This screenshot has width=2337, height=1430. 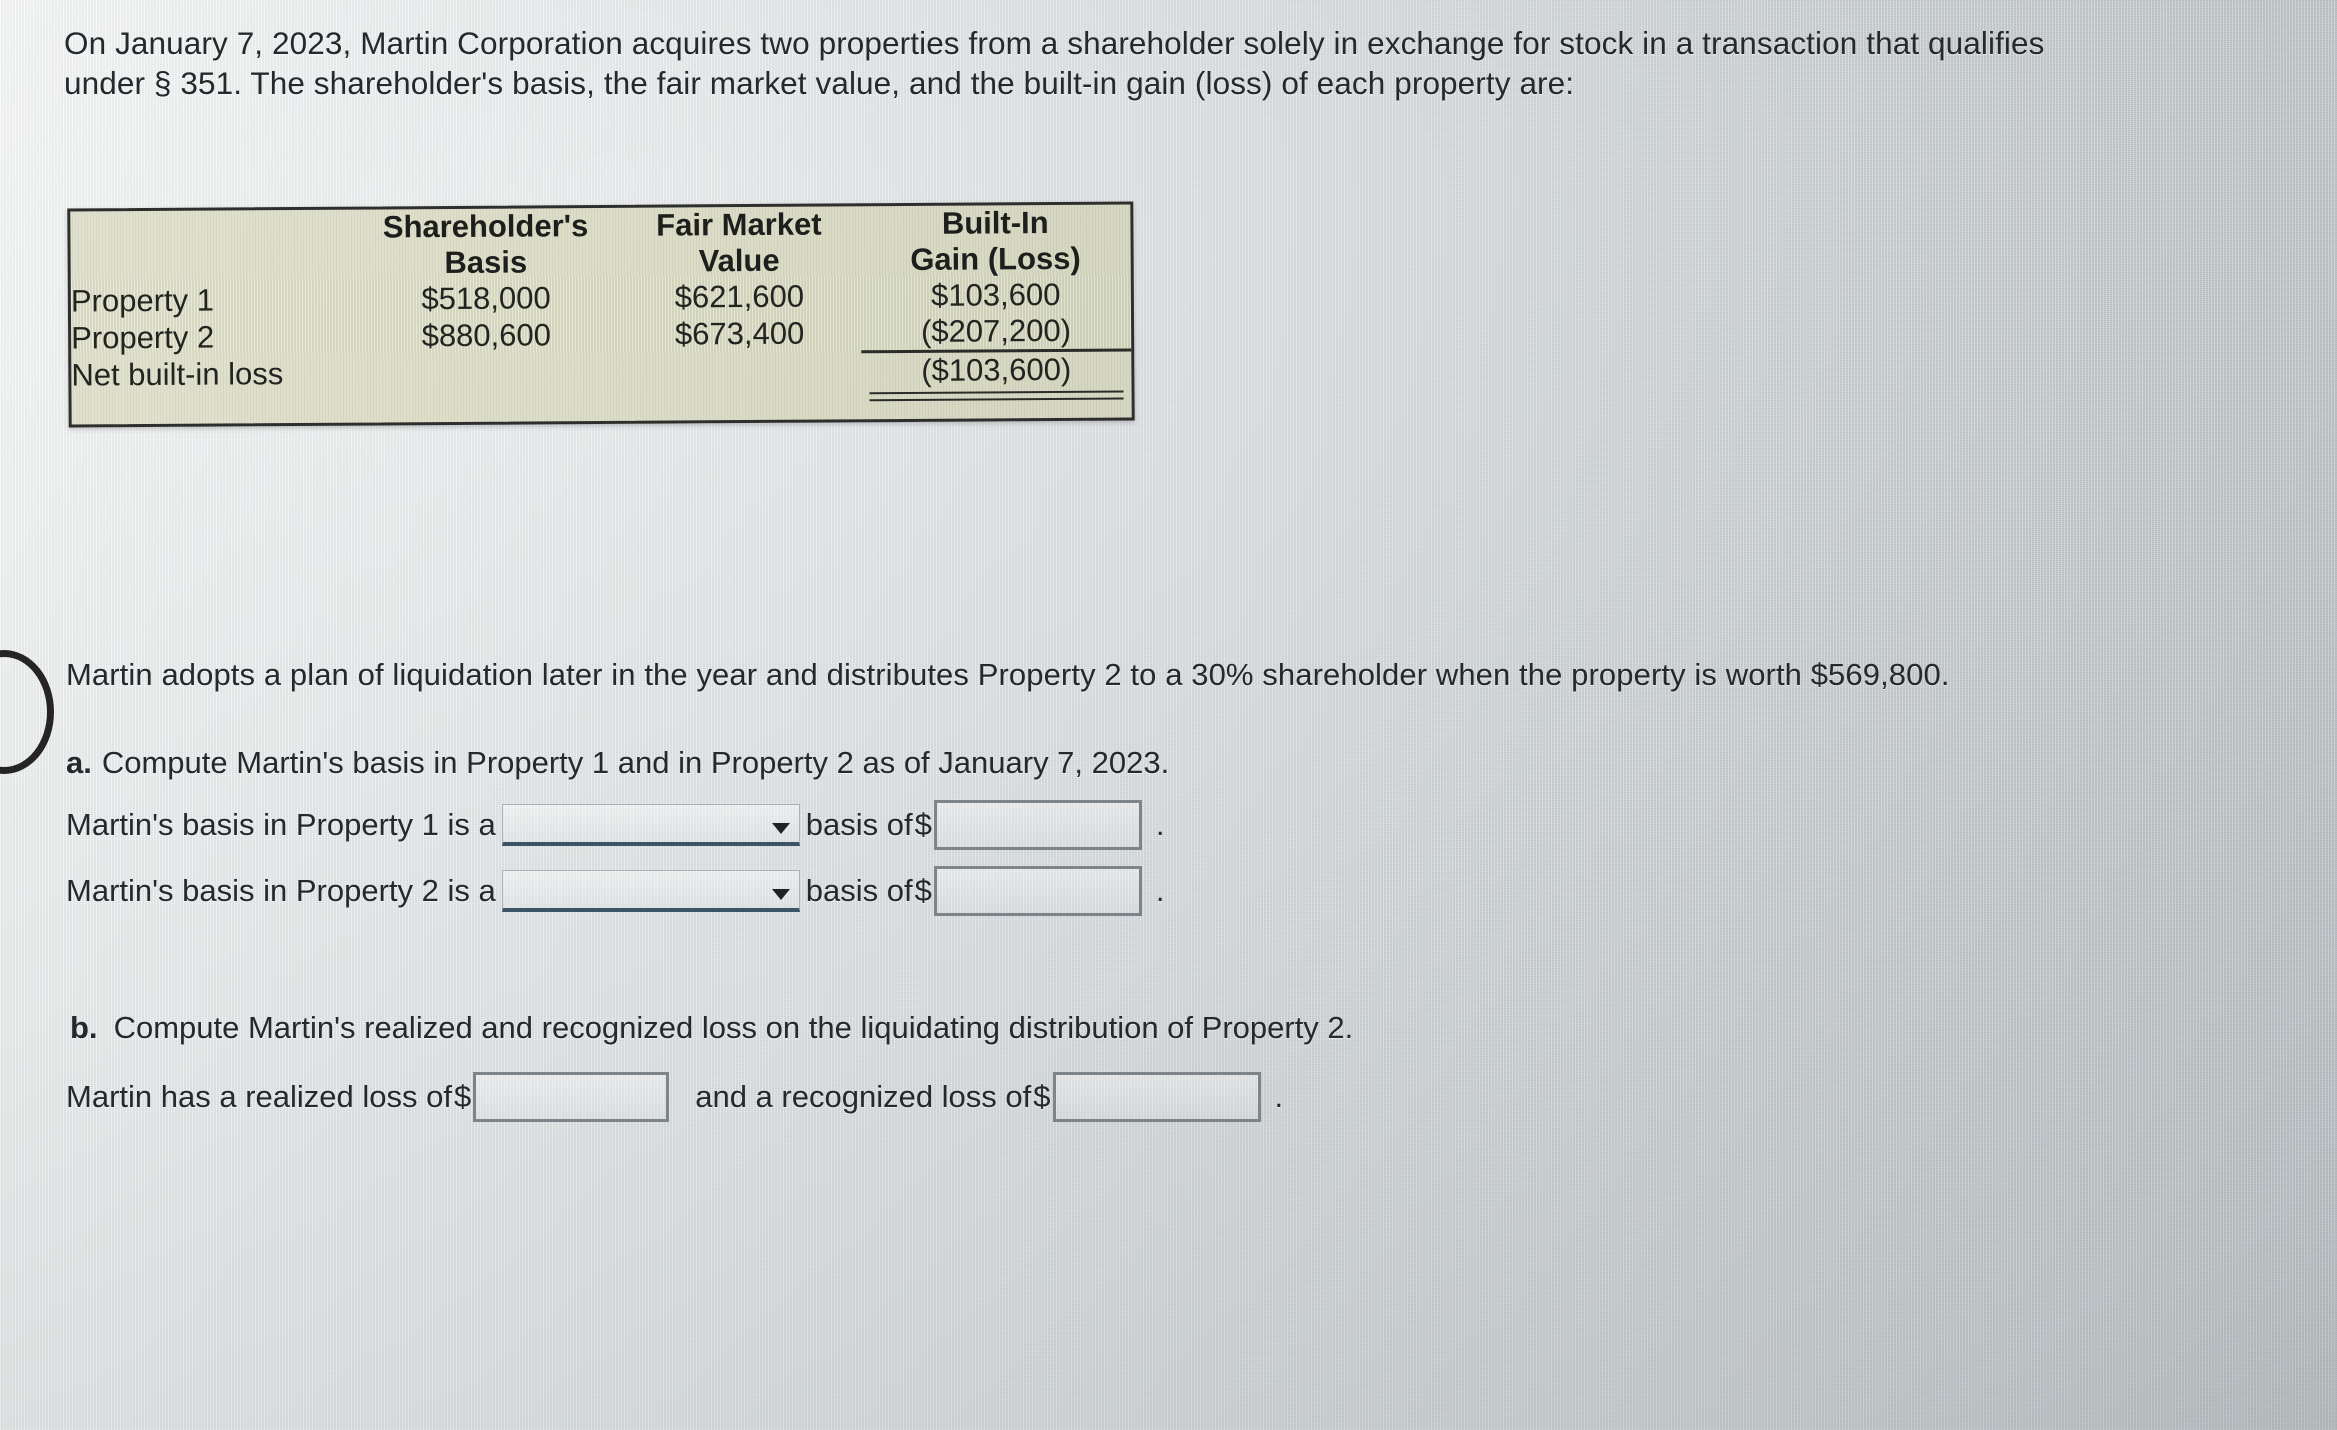 What do you see at coordinates (1160, 890) in the screenshot?
I see `part-a-row-2-period: .` at bounding box center [1160, 890].